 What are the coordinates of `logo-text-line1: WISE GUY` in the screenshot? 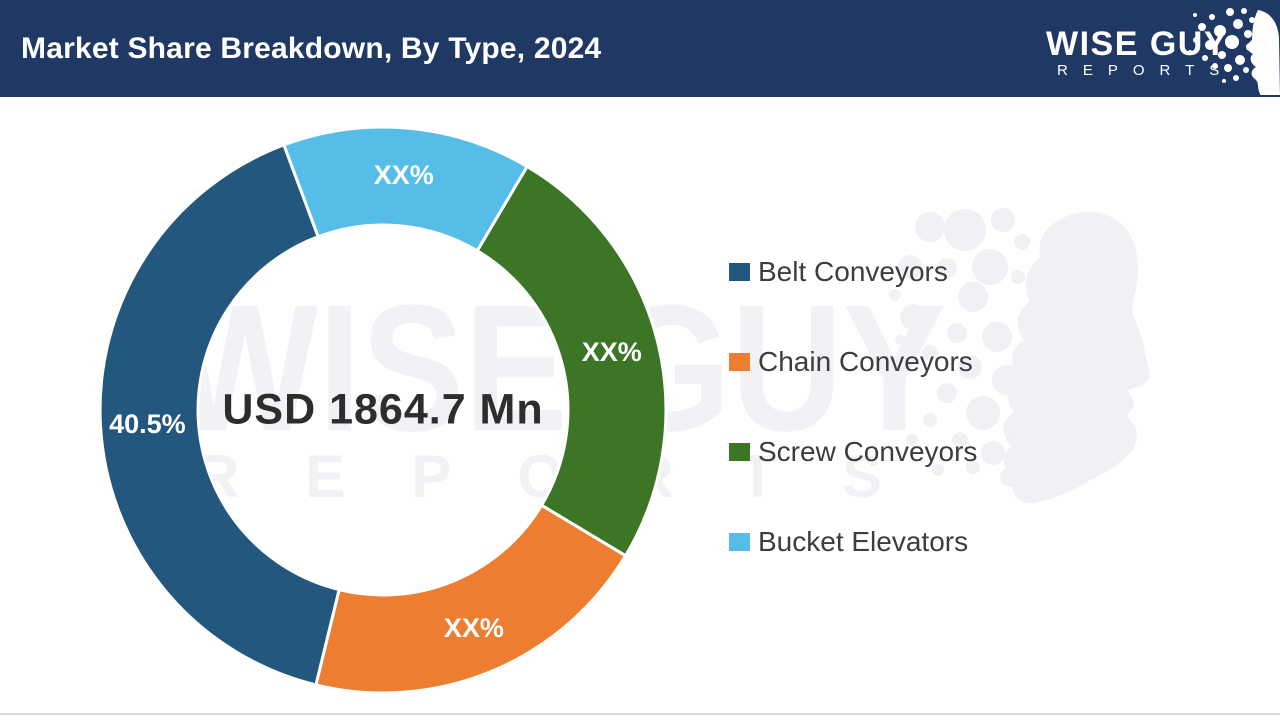 It's located at (1137, 44).